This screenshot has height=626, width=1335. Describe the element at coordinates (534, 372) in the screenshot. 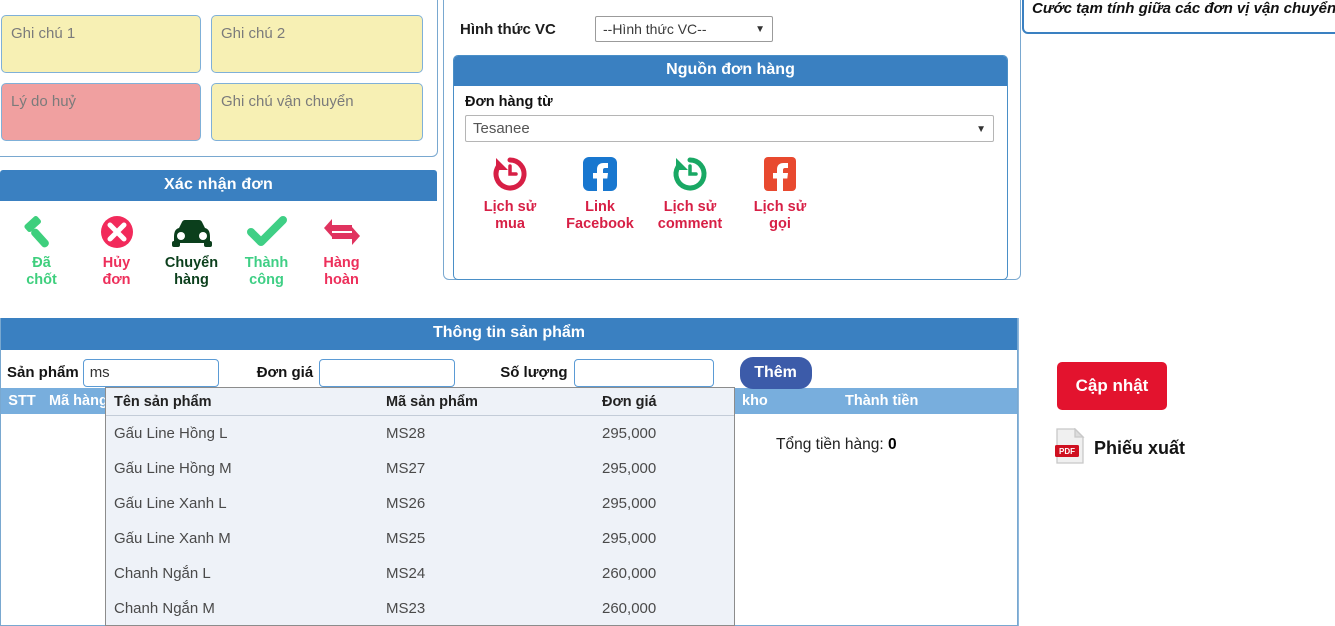

I see `quantity-label: Số lượng` at that location.